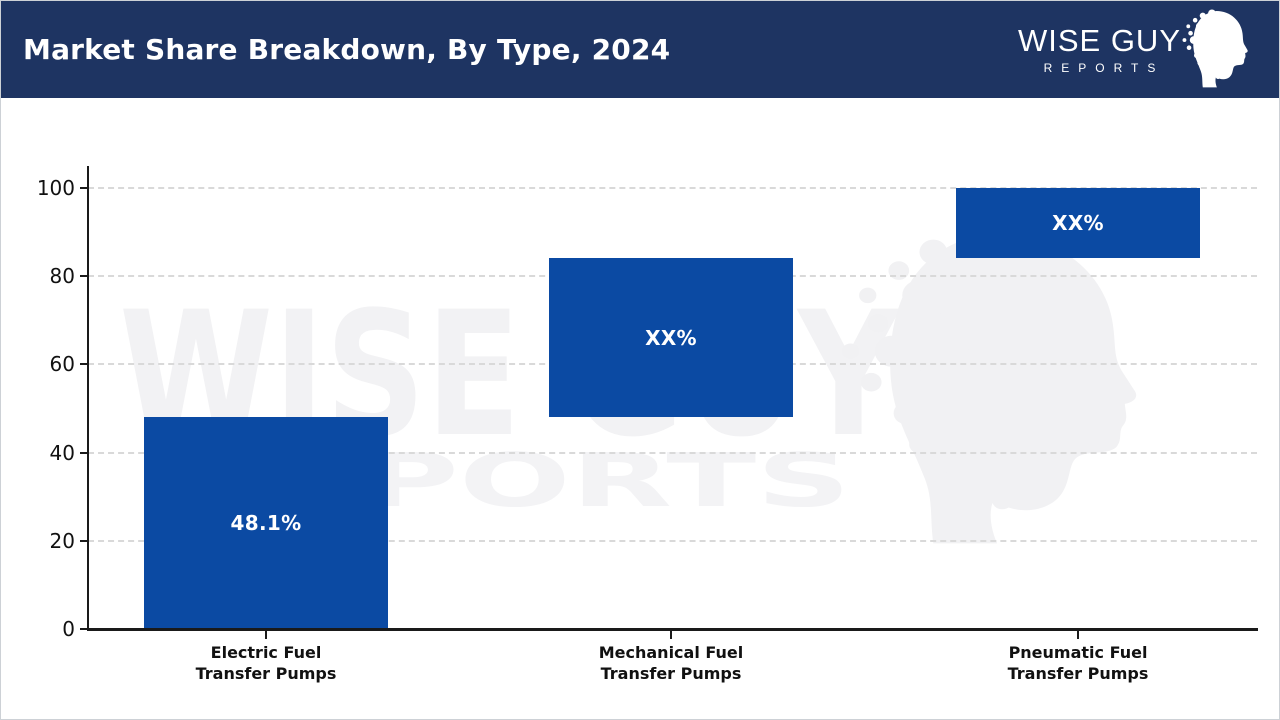 Image resolution: width=1280 pixels, height=720 pixels. What do you see at coordinates (671, 663) in the screenshot?
I see `category-label: Mechanical Fuel Transfer Pumps` at bounding box center [671, 663].